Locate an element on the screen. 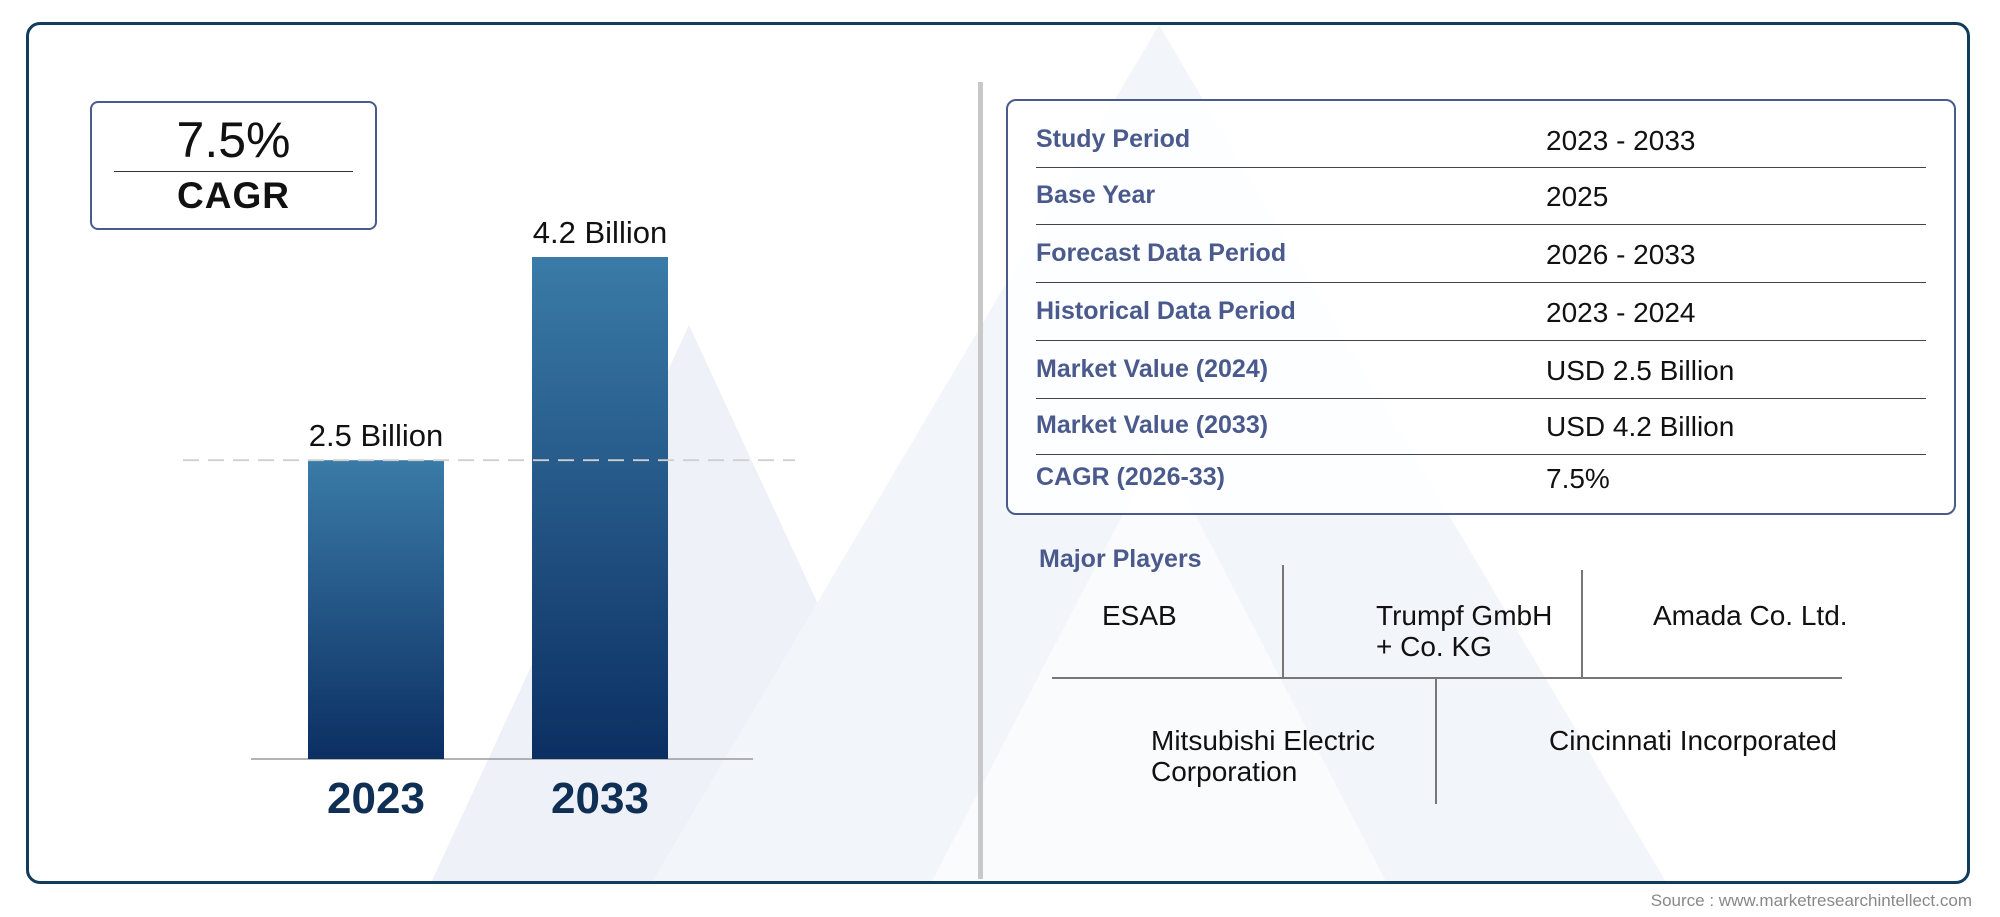 This screenshot has width=2000, height=917. table-row: Study Period 2023 - 2033 is located at coordinates (1481, 139).